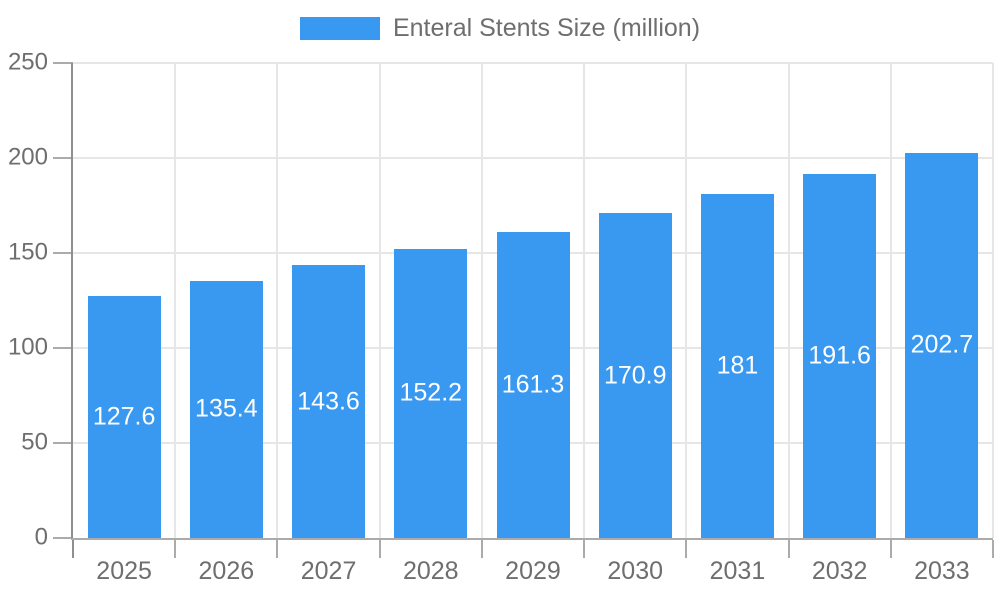  What do you see at coordinates (27, 157) in the screenshot?
I see `y-tick-label: 200` at bounding box center [27, 157].